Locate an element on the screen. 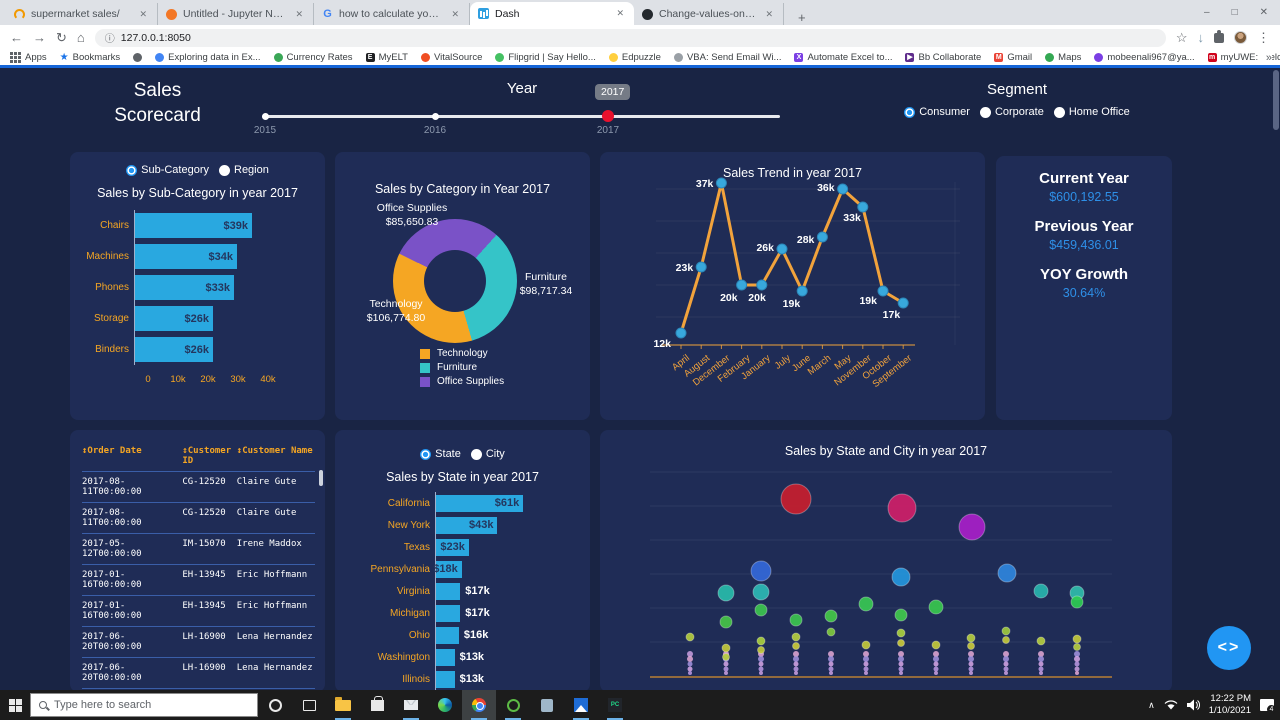 The height and width of the screenshot is (720, 1280). bar-row: Phones $33k is located at coordinates (197, 287).